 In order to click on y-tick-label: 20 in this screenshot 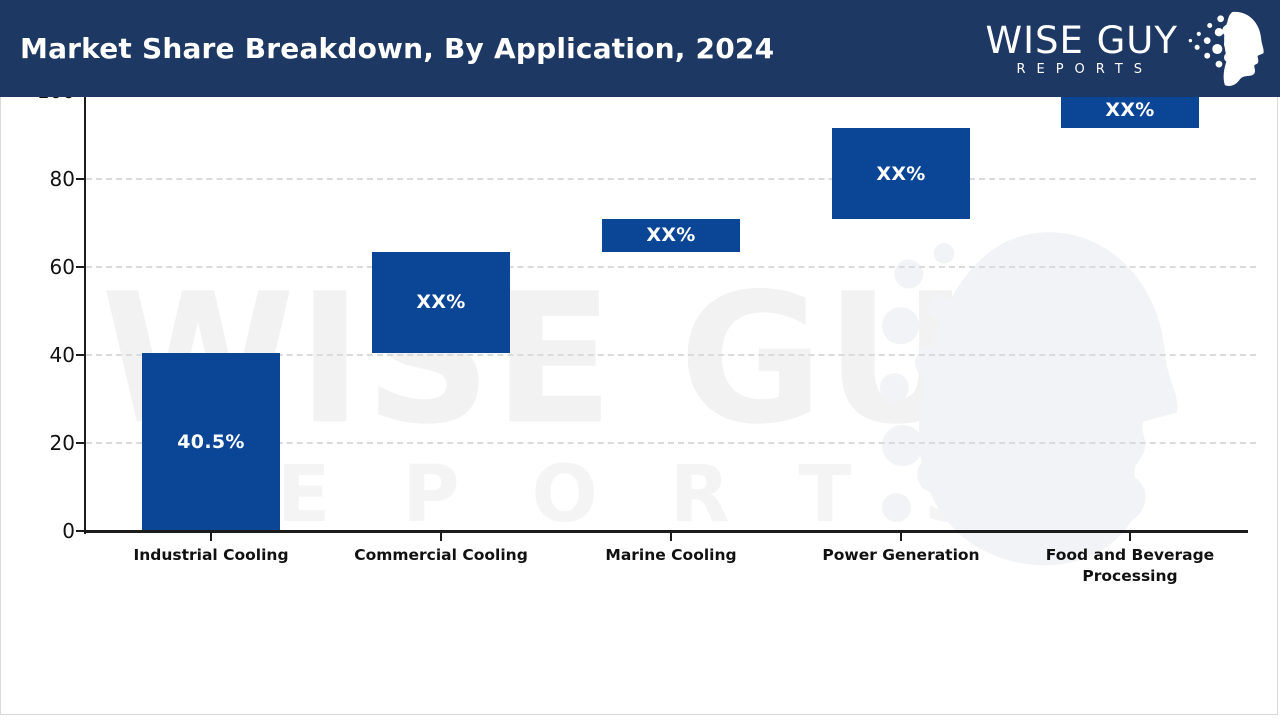, I will do `click(62, 443)`.